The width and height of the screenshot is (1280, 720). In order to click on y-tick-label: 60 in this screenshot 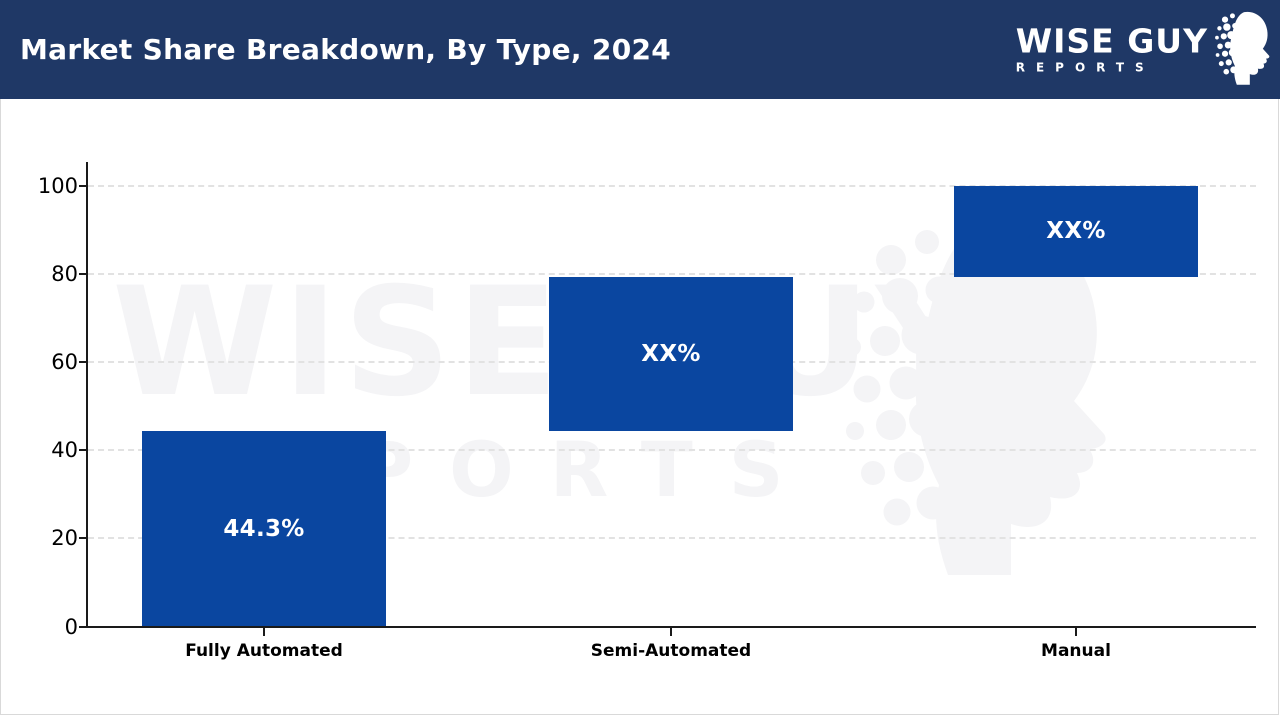, I will do `click(64, 362)`.